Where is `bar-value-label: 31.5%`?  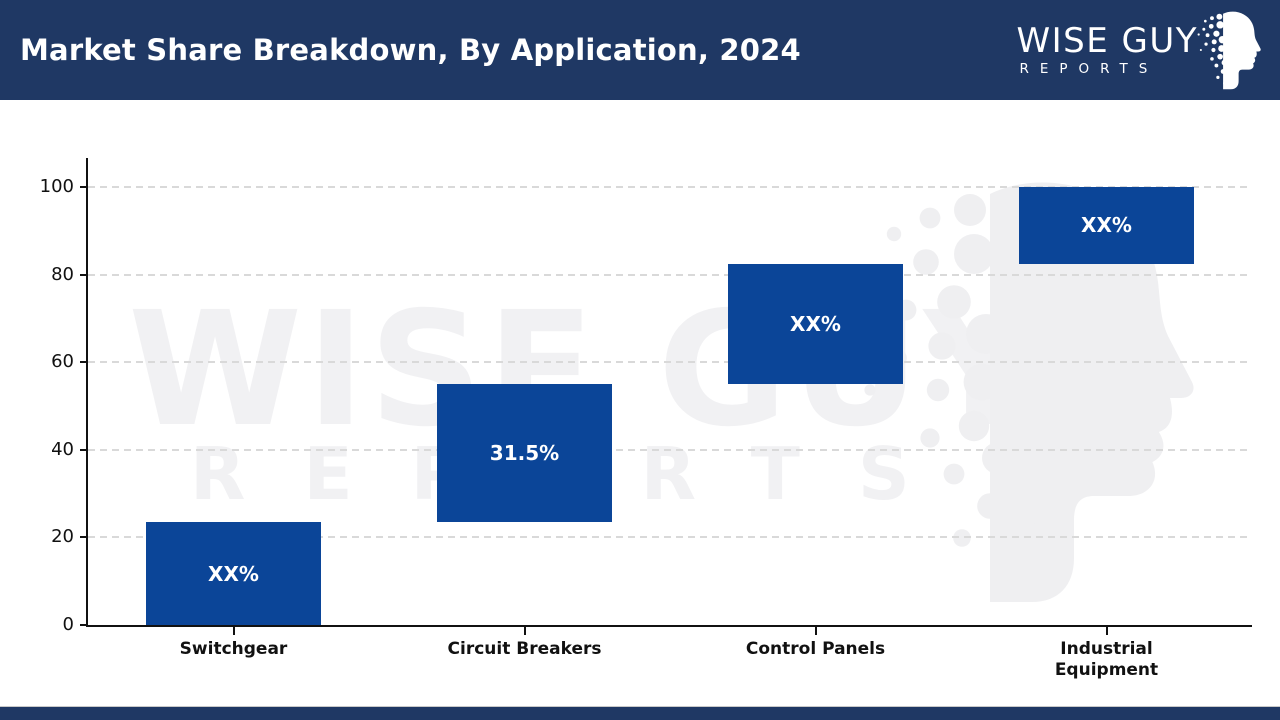
bar-value-label: 31.5% is located at coordinates (524, 453).